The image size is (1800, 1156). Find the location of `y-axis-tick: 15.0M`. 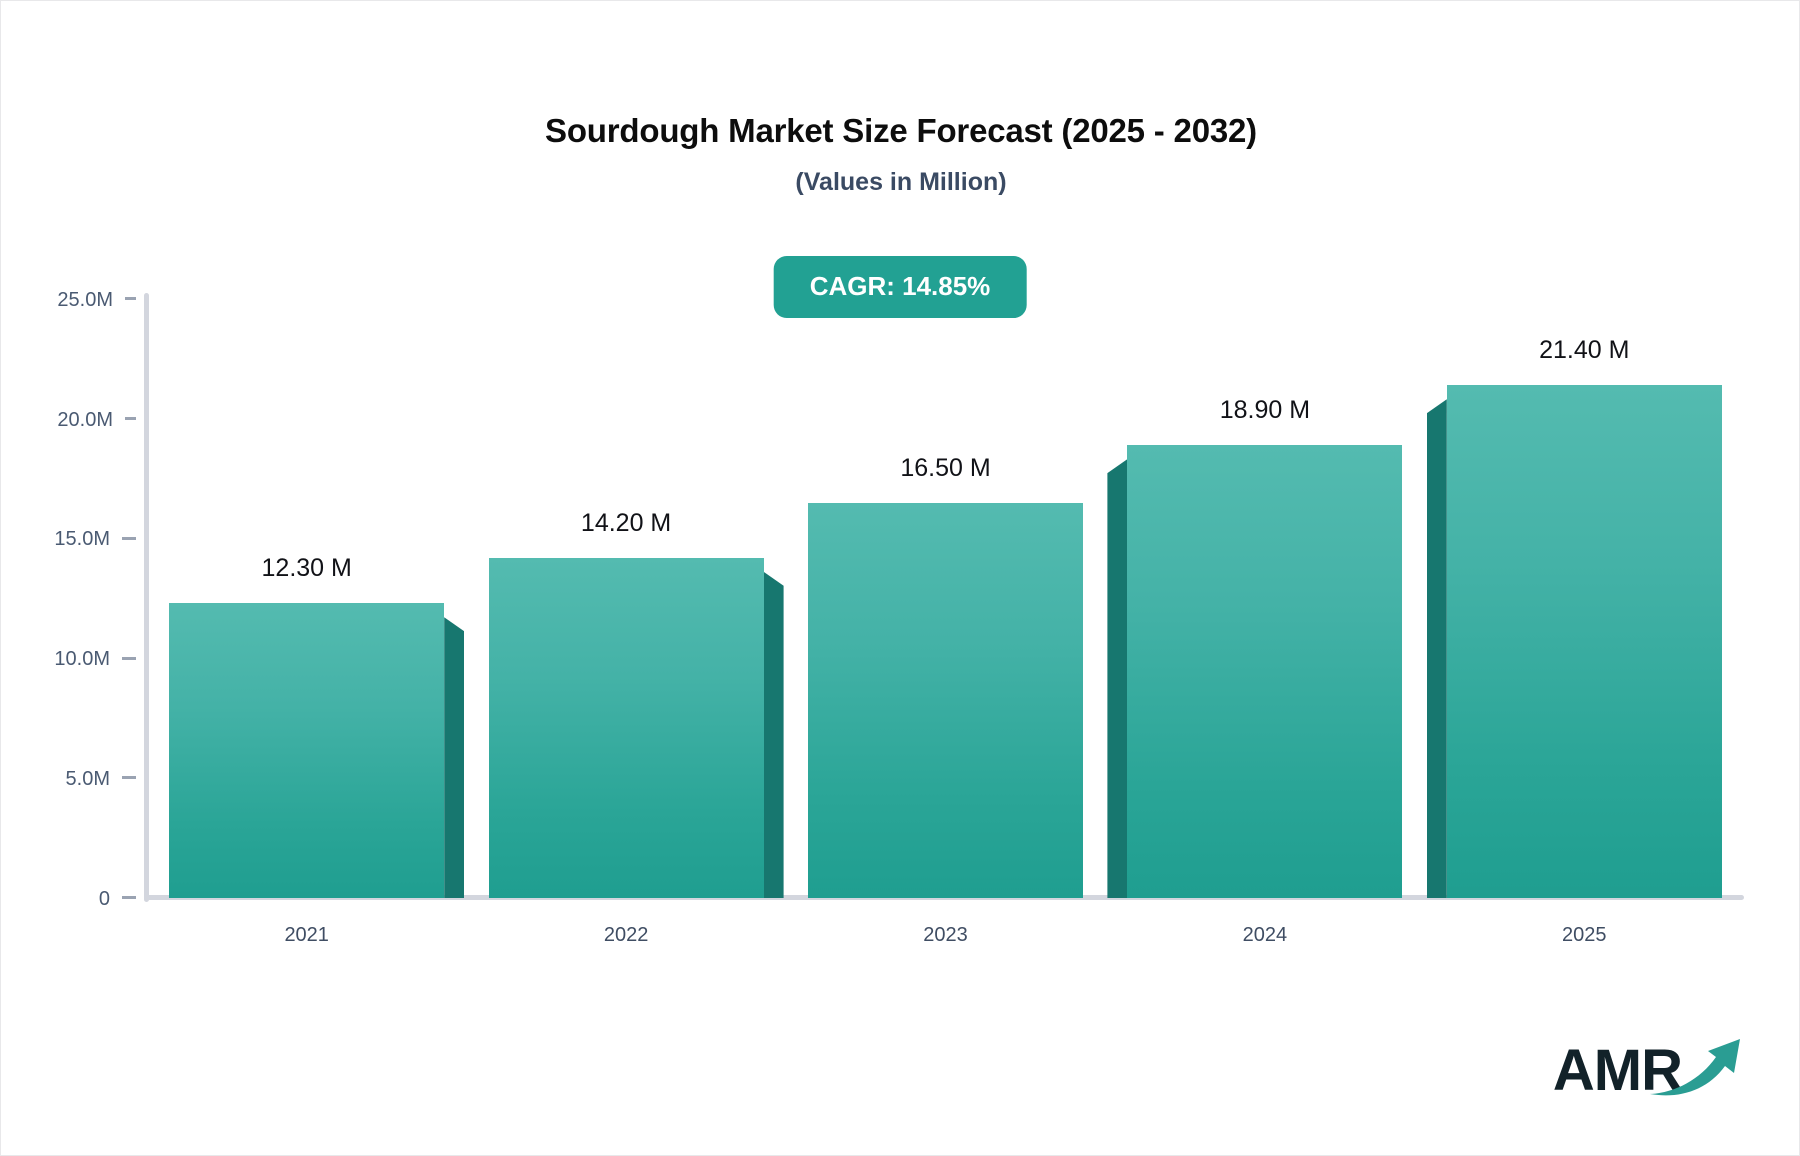

y-axis-tick: 15.0M is located at coordinates (68, 539).